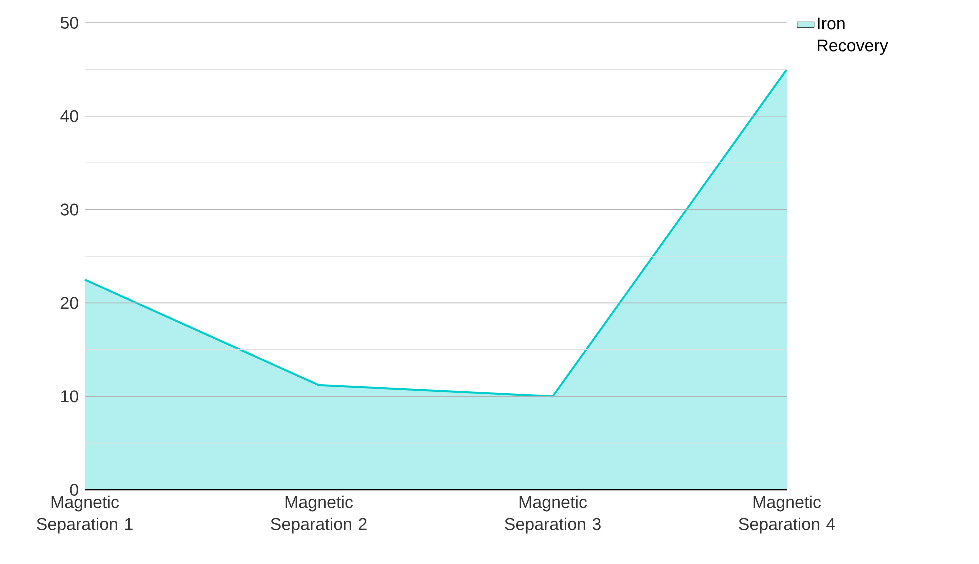  Describe the element at coordinates (69, 116) in the screenshot. I see `y-tick-label: 40` at that location.